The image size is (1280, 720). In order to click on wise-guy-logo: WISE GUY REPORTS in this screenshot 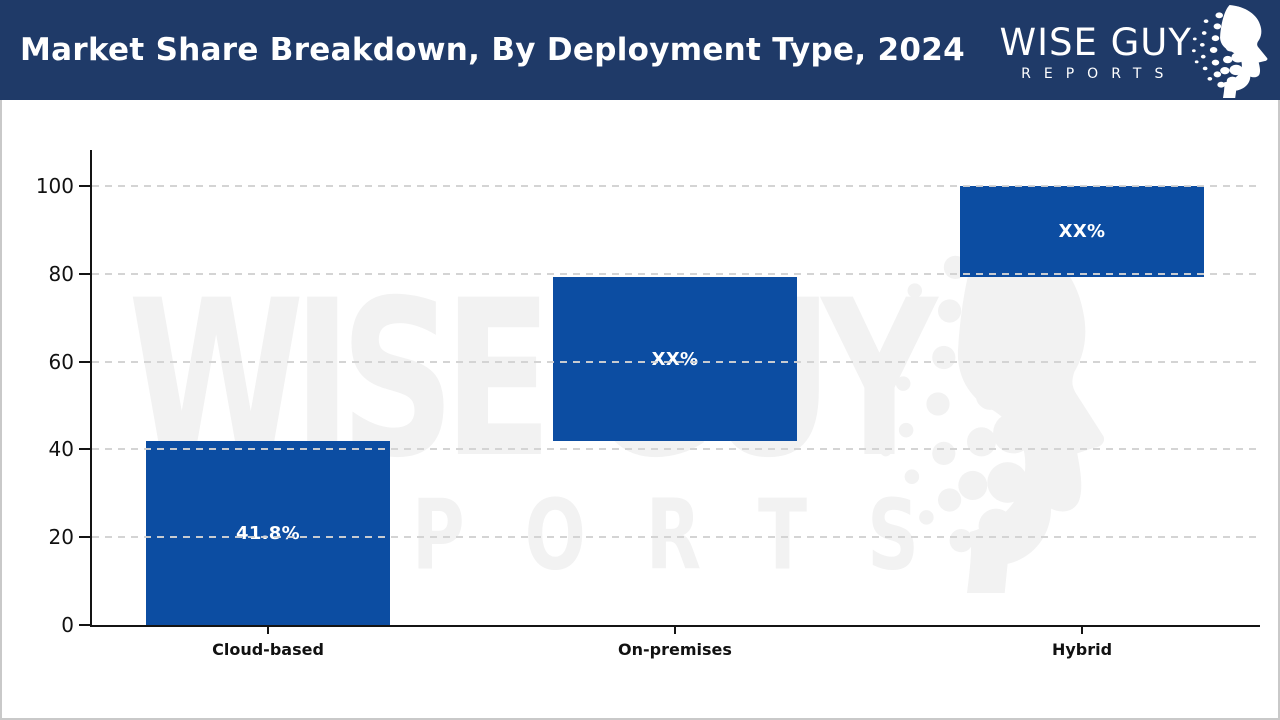, I will do `click(1135, 50)`.